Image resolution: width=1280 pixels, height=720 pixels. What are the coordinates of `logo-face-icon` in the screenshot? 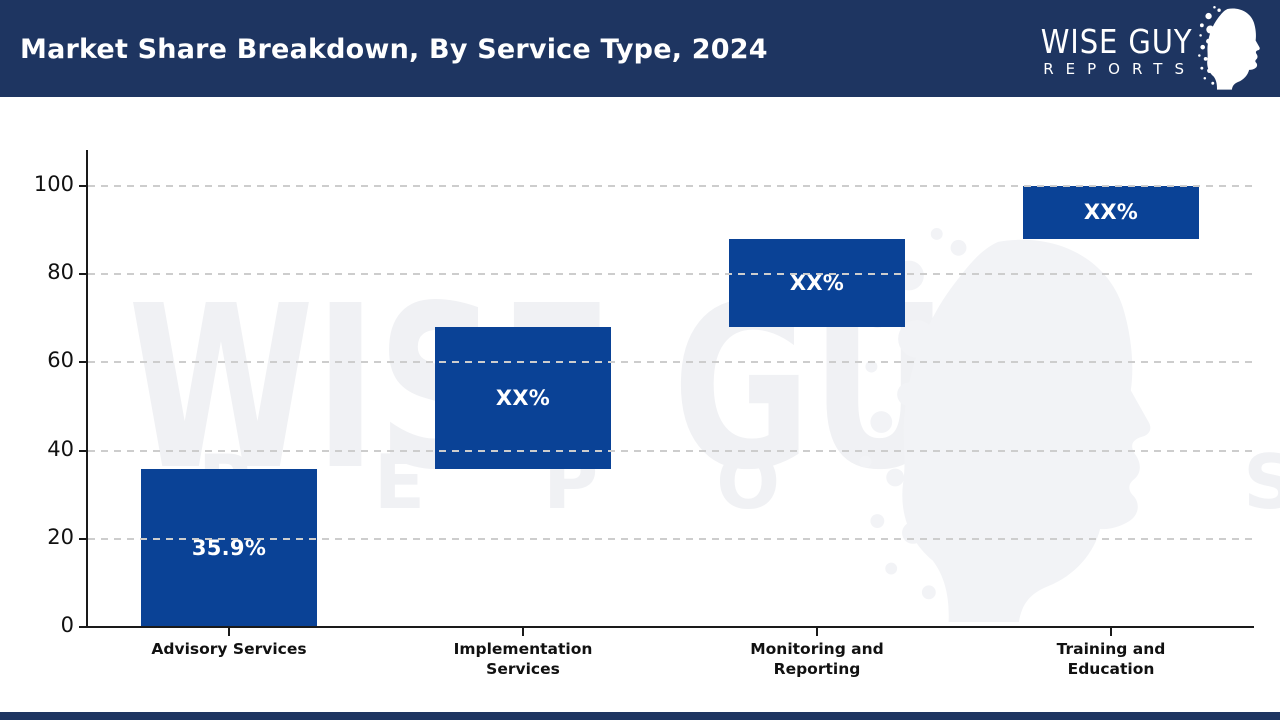 It's located at (1230, 48).